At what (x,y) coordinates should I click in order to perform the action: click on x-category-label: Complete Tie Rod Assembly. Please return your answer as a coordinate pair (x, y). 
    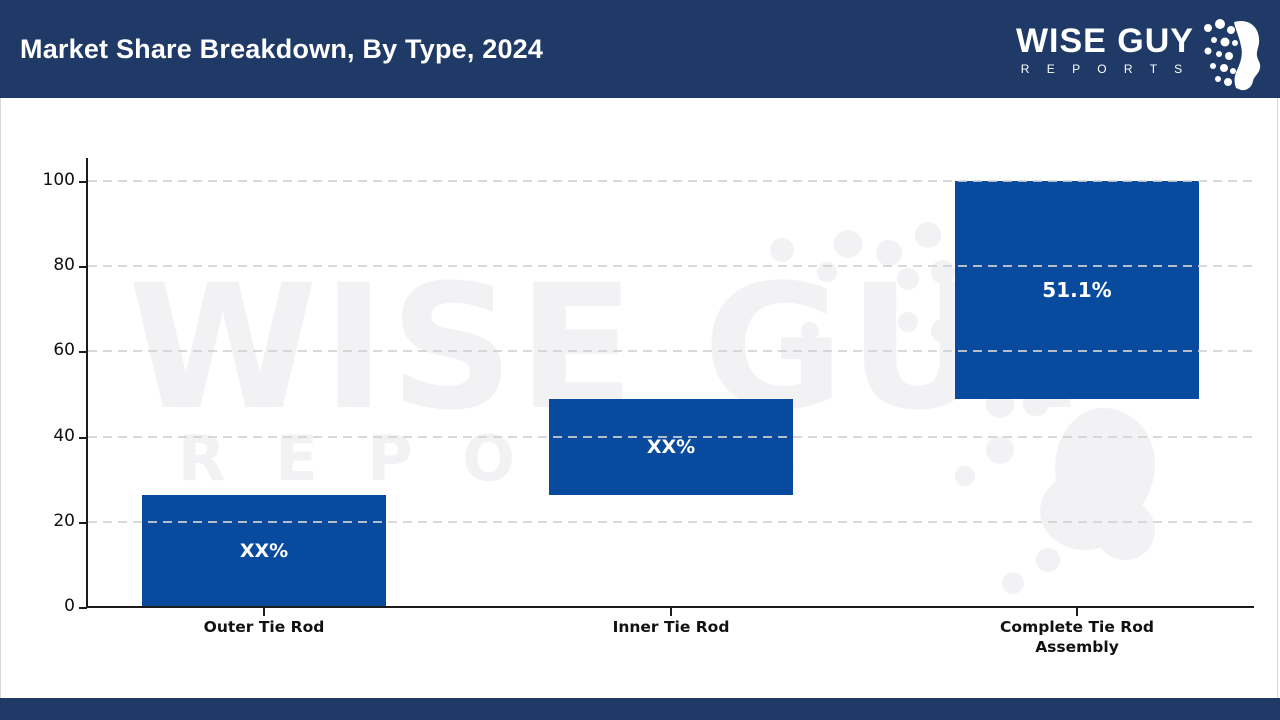
    Looking at the image, I should click on (1077, 637).